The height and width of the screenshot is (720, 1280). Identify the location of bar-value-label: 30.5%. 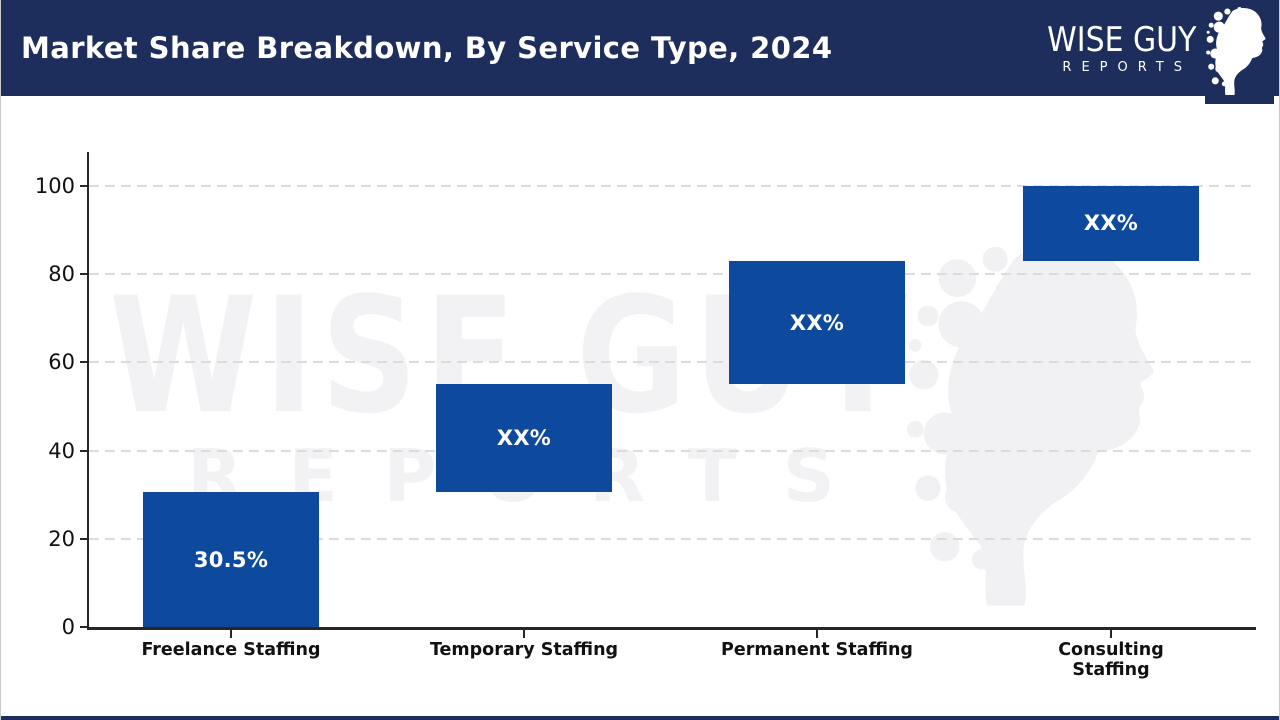
(231, 559).